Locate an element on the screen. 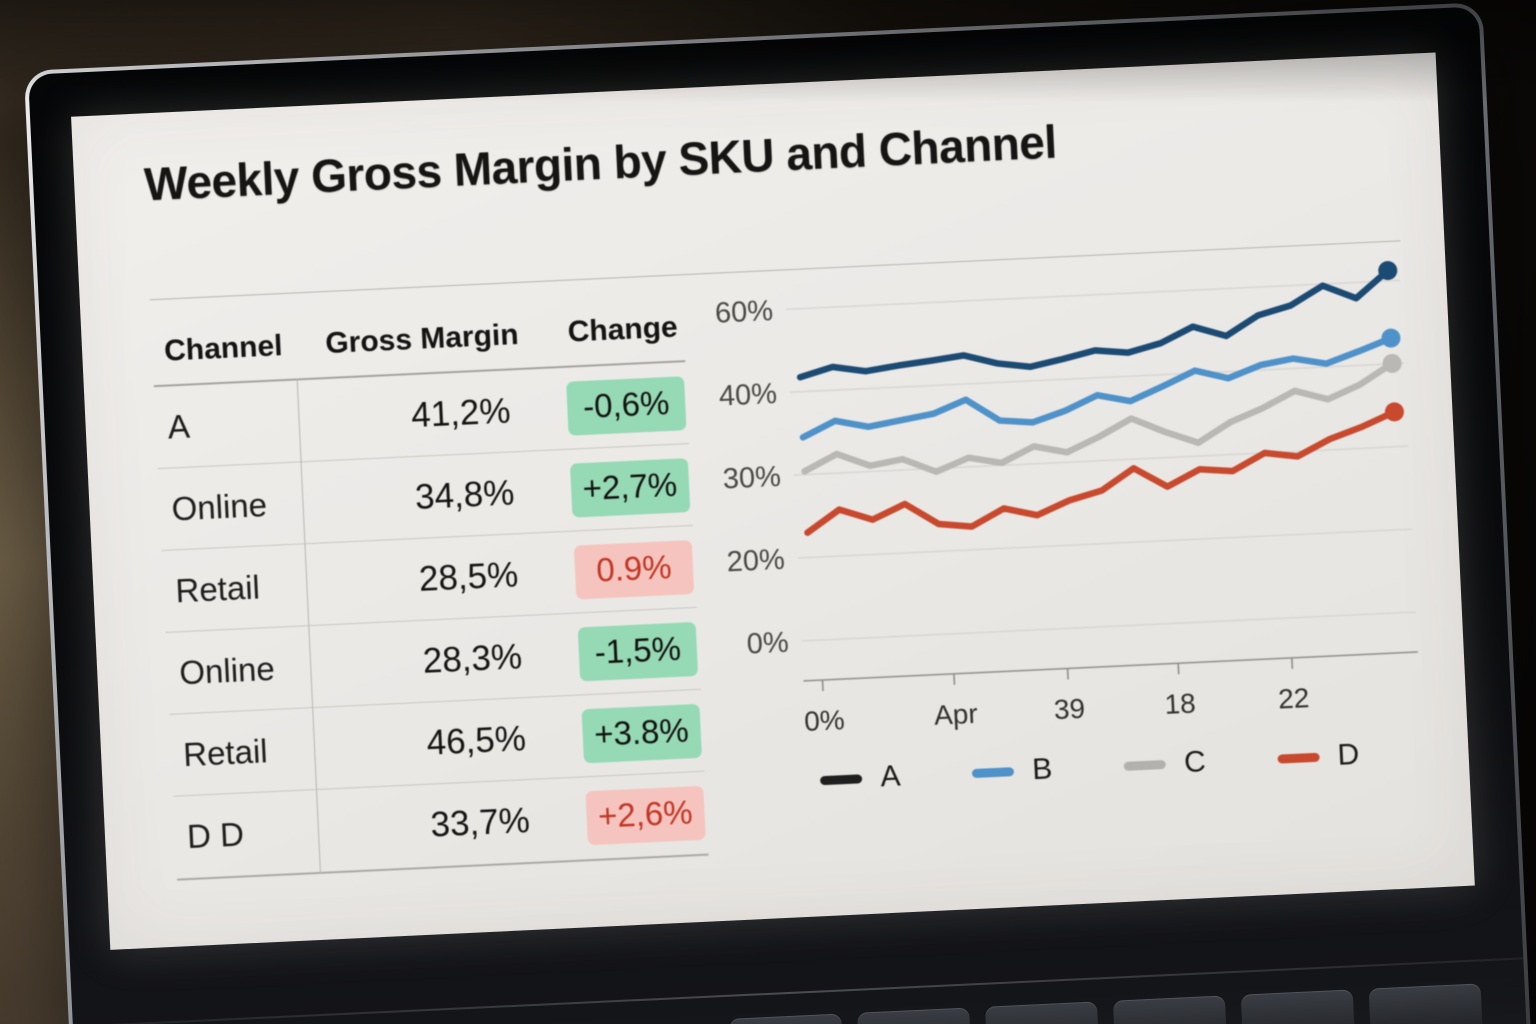  y-axis-label: 0% is located at coordinates (767, 644).